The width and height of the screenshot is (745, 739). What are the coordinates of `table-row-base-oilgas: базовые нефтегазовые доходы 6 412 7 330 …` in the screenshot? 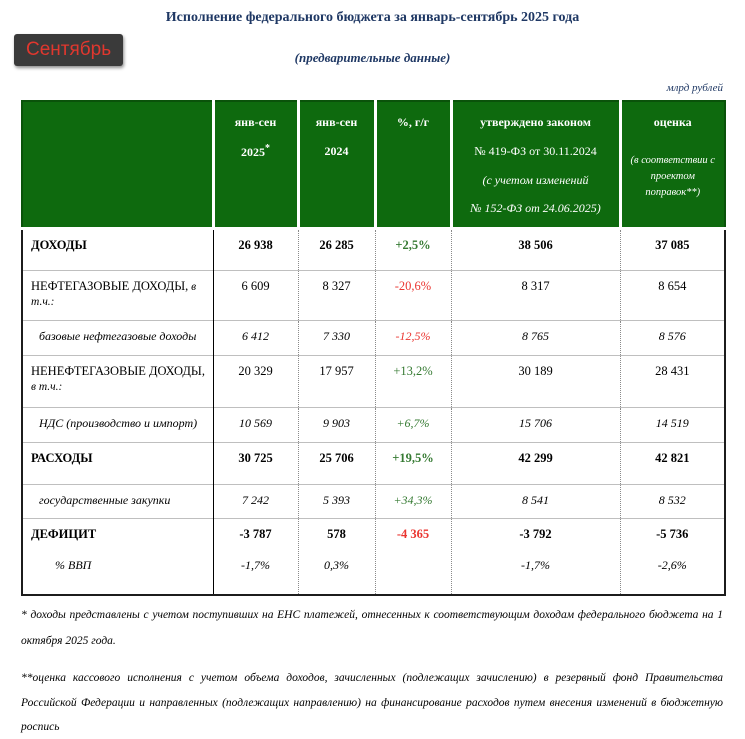 It's located at (373, 338).